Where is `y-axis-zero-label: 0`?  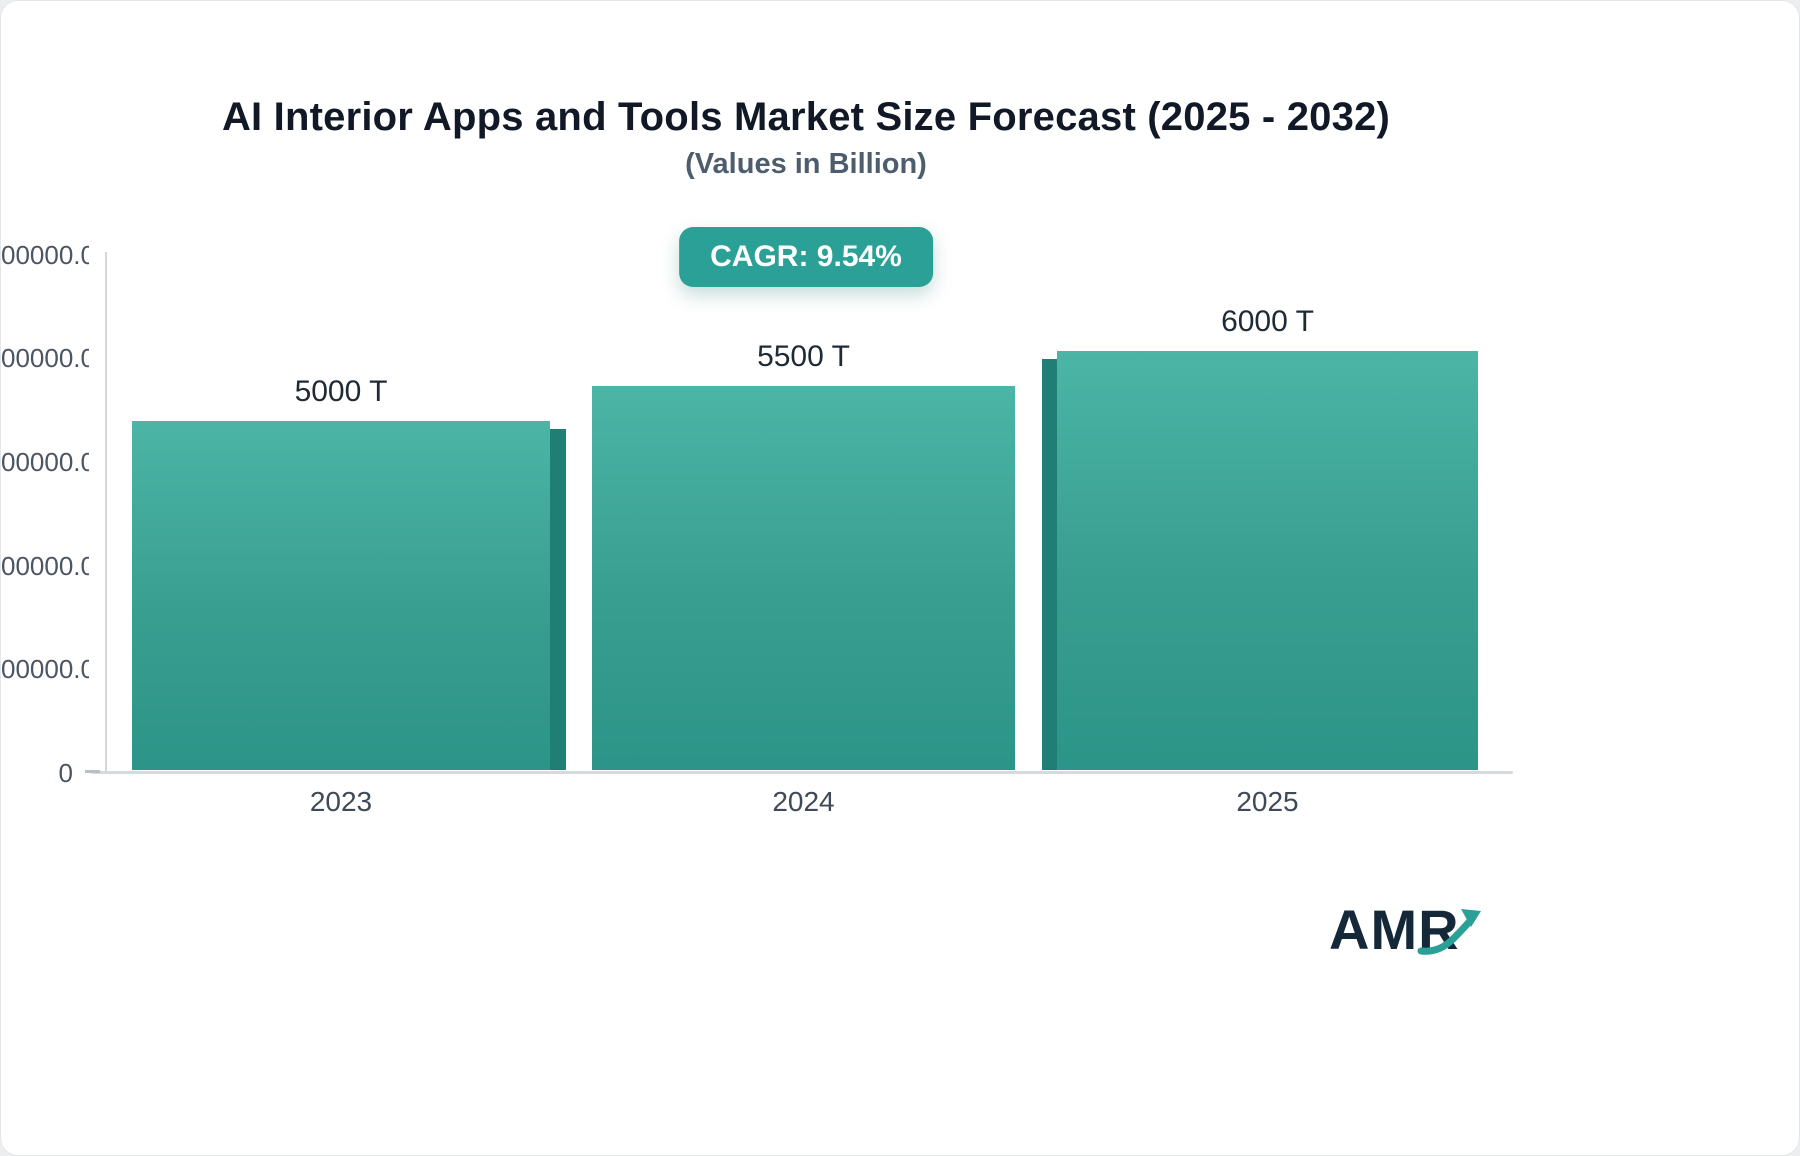
y-axis-zero-label: 0 is located at coordinates (65, 773).